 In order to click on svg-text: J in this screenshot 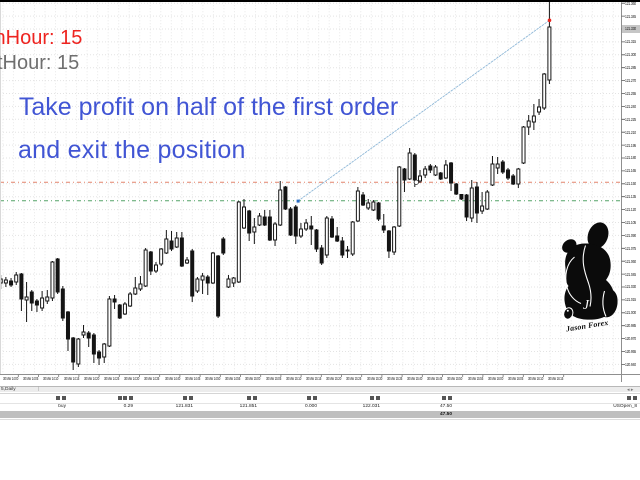, I will do `click(586, 304)`.